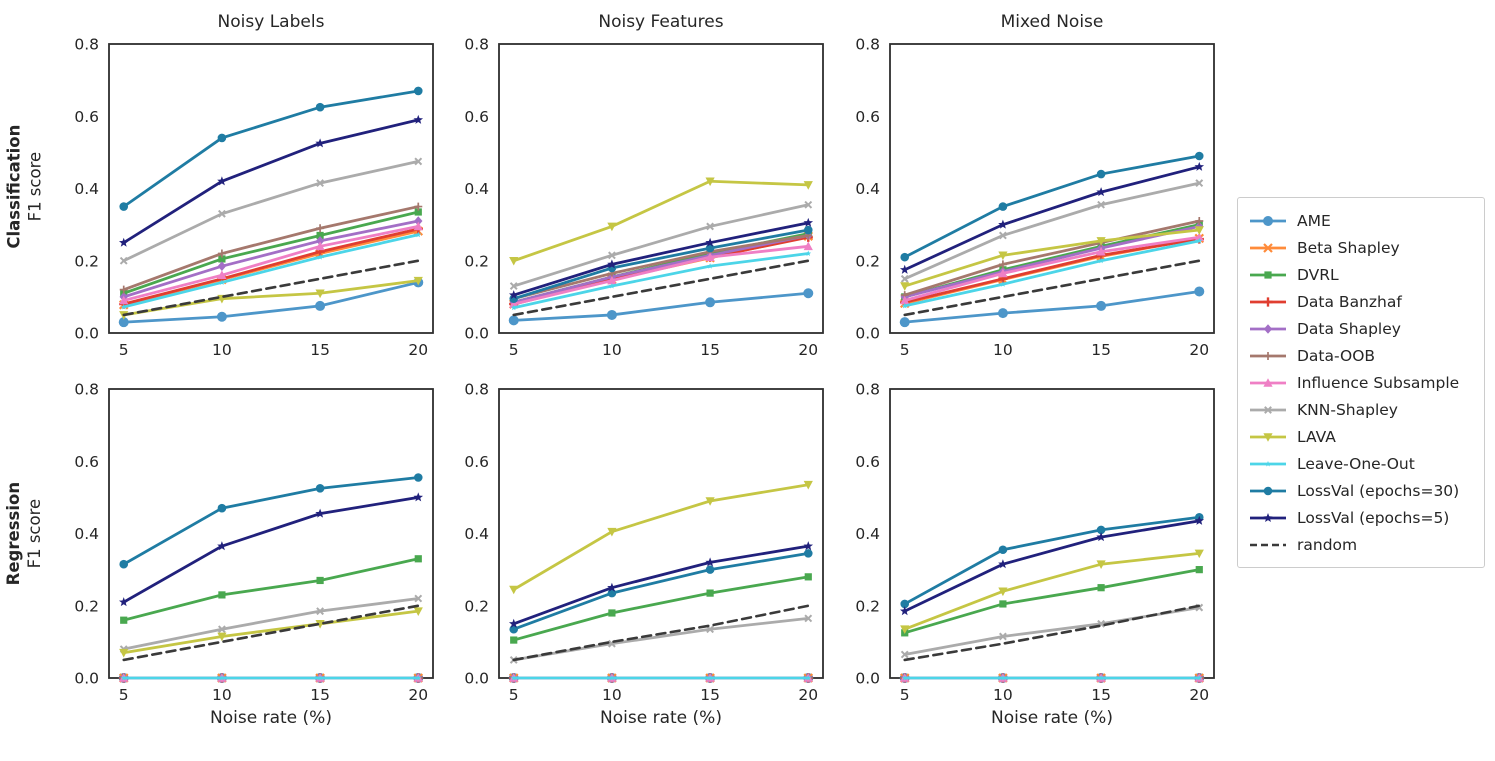 This screenshot has width=1495, height=761. Describe the element at coordinates (1347, 409) in the screenshot. I see `legend-entry-label: KNN-Shapley` at that location.